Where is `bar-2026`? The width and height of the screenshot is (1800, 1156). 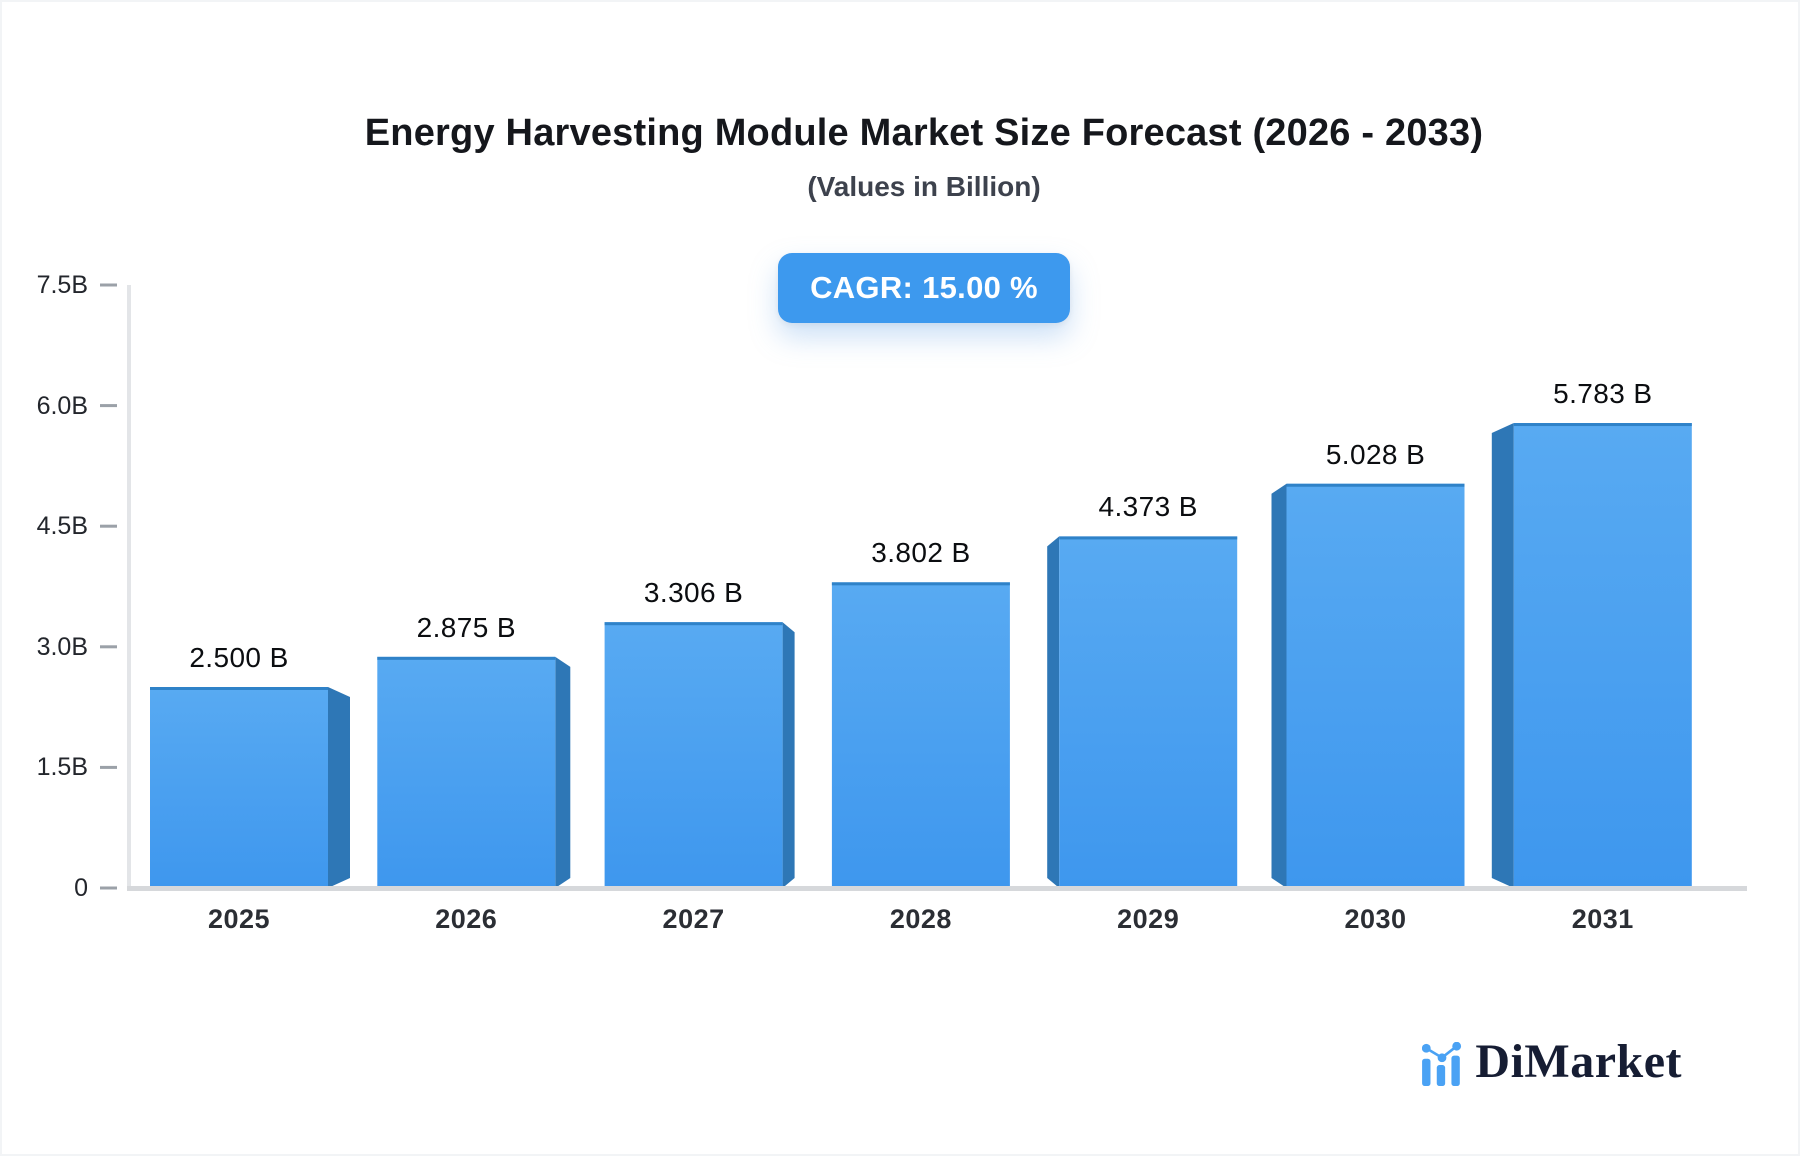 bar-2026 is located at coordinates (474, 772).